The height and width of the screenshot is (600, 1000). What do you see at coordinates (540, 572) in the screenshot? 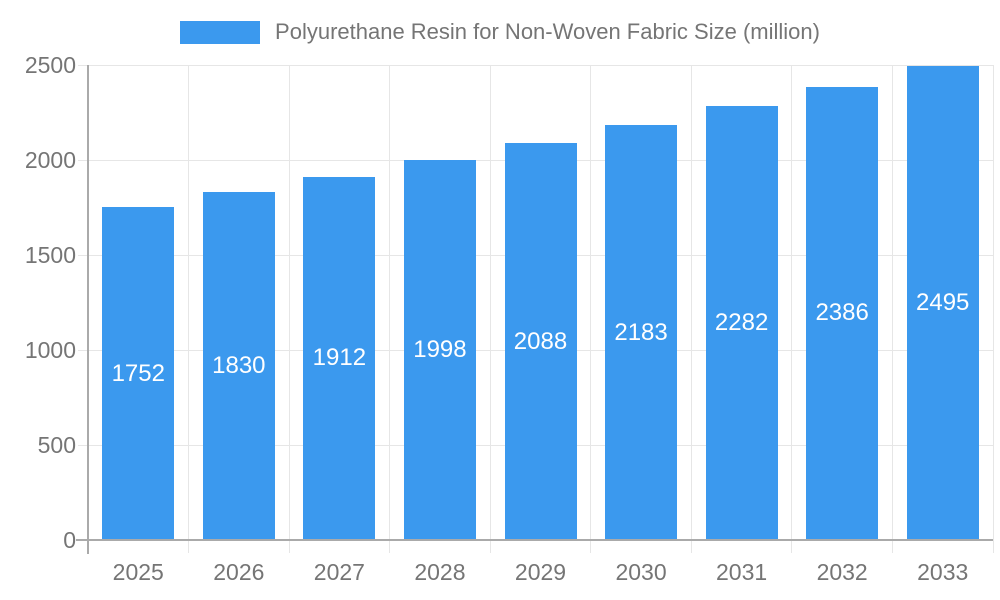
I see `x-axis-tick-label: 2029` at bounding box center [540, 572].